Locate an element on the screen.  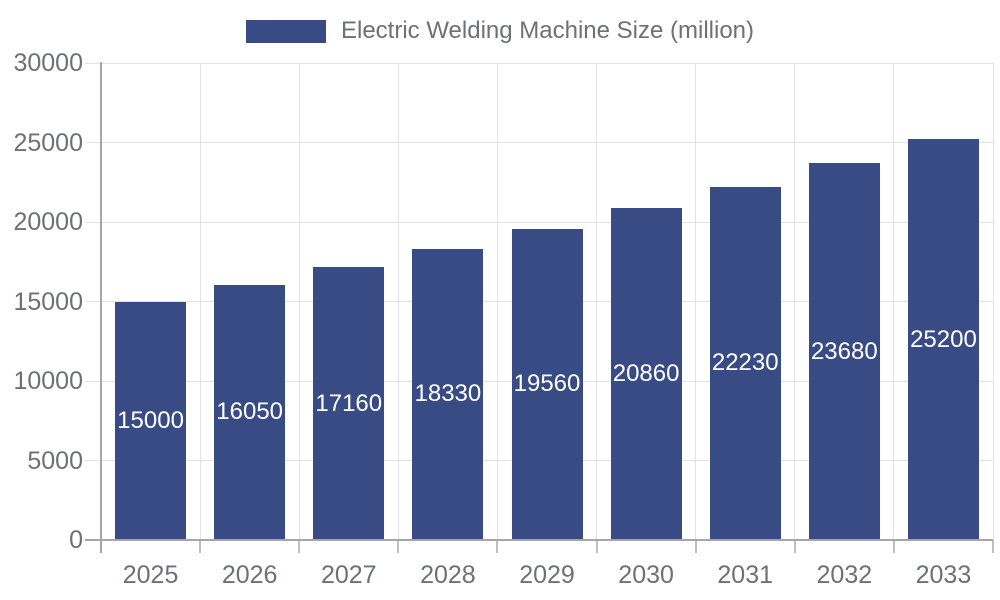
x-tick-label: 2032 is located at coordinates (844, 575).